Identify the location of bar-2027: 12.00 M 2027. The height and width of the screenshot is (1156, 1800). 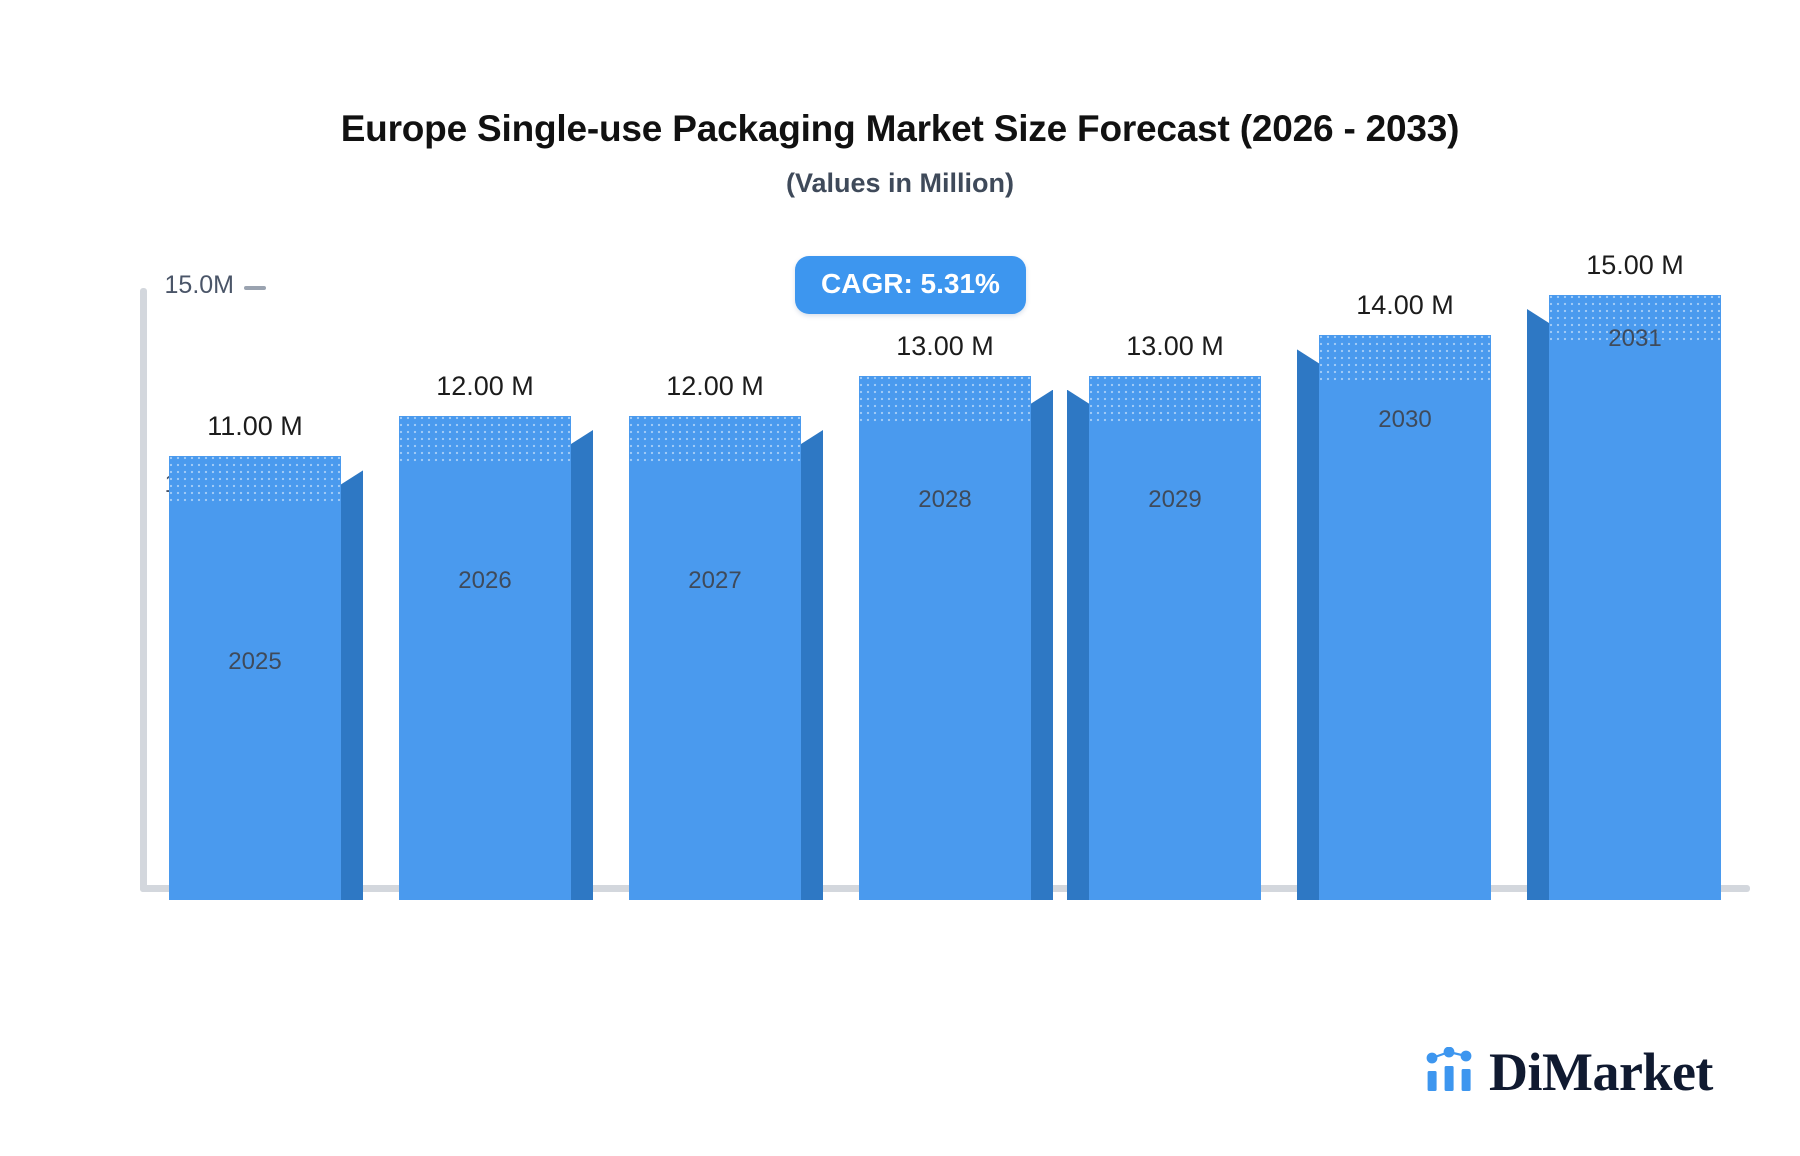
(726, 635).